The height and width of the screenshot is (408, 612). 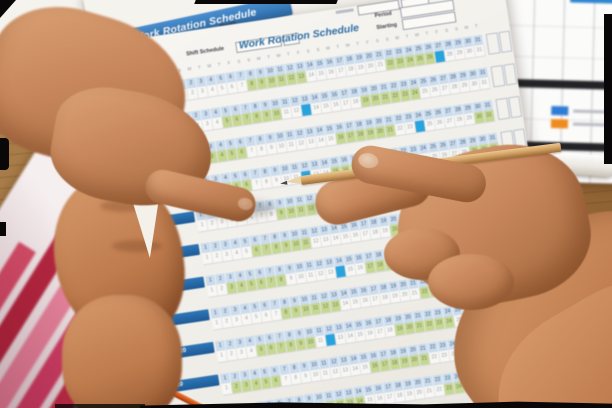 I want to click on gantt-bar, so click(x=591, y=2).